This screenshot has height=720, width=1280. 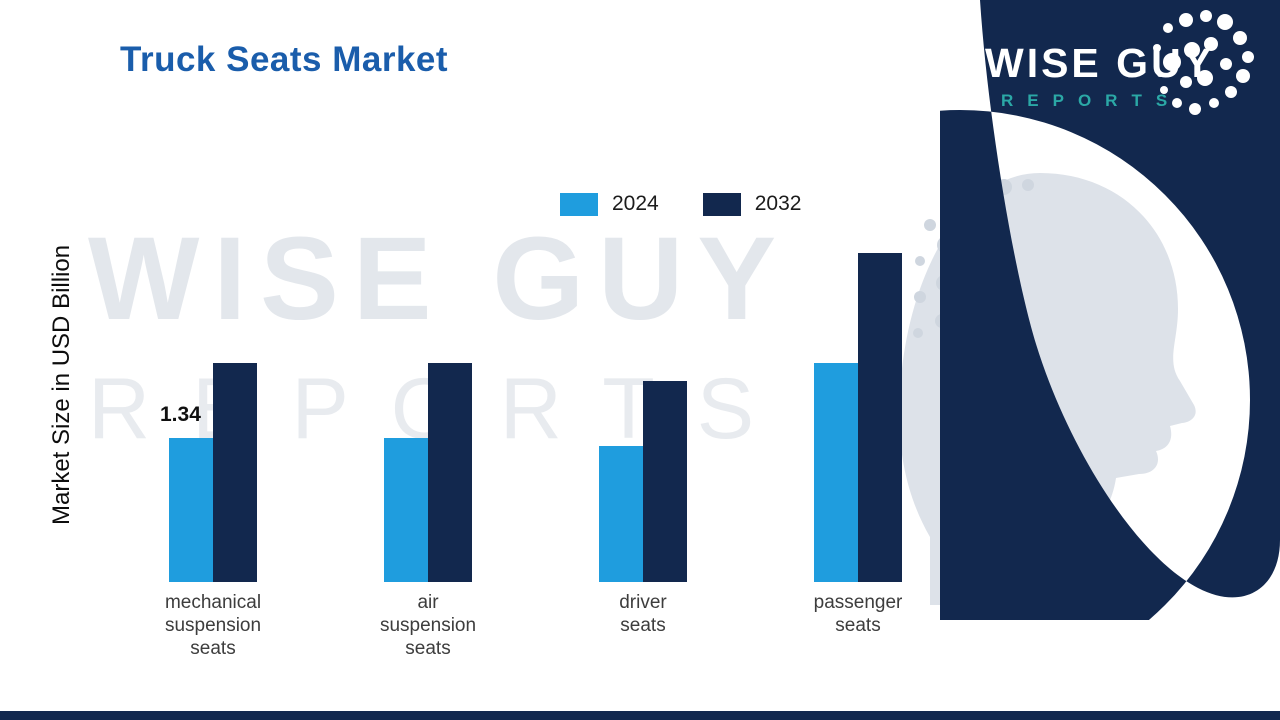 What do you see at coordinates (836, 472) in the screenshot?
I see `bar-2024-passenger-seats` at bounding box center [836, 472].